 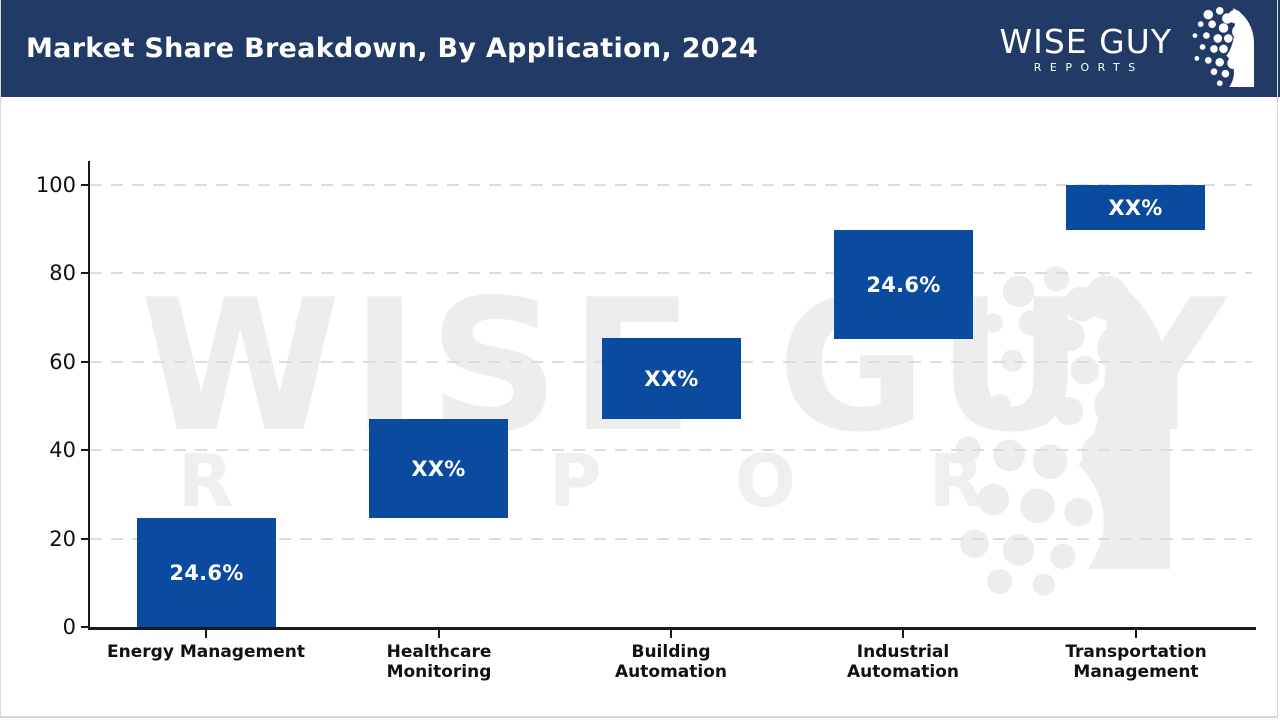 I want to click on y-tick-label: 80, so click(x=62, y=273).